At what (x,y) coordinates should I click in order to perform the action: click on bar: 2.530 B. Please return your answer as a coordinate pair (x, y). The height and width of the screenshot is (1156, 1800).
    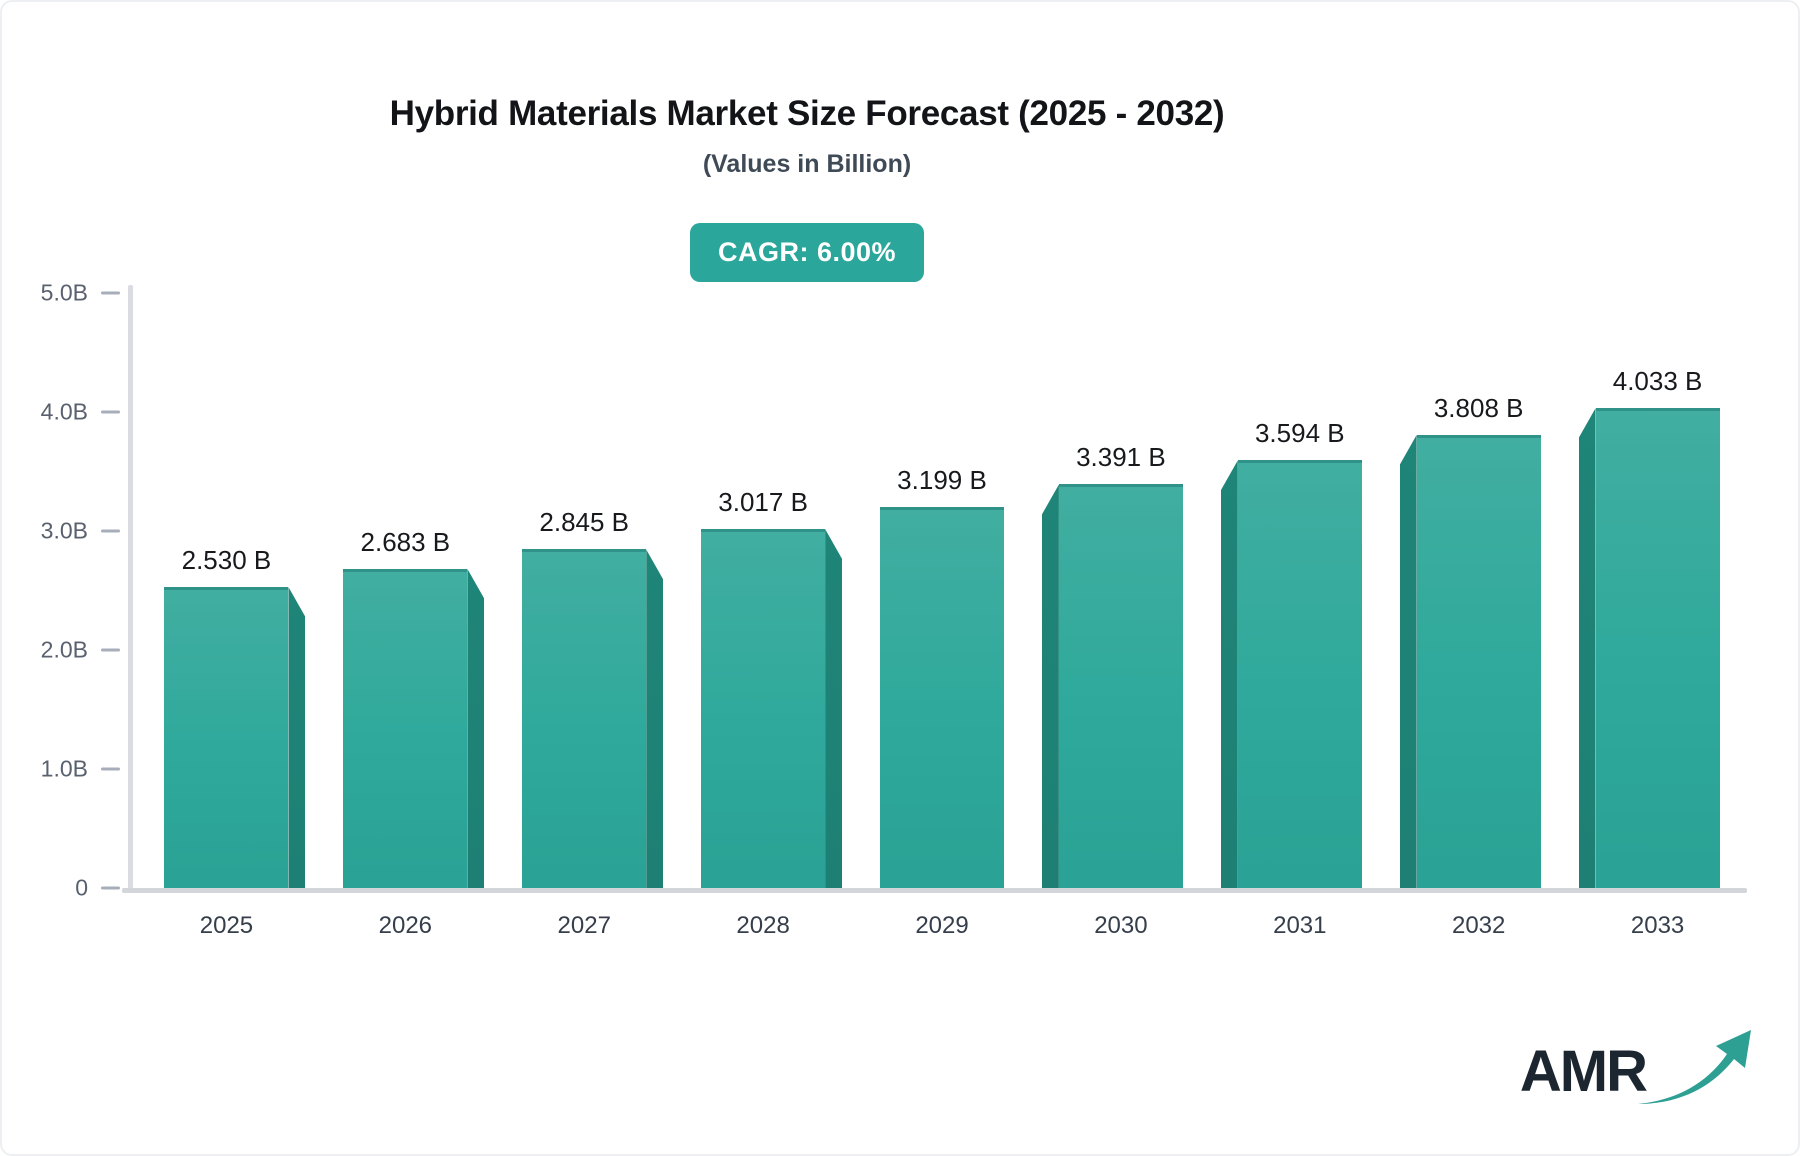
    Looking at the image, I should click on (235, 716).